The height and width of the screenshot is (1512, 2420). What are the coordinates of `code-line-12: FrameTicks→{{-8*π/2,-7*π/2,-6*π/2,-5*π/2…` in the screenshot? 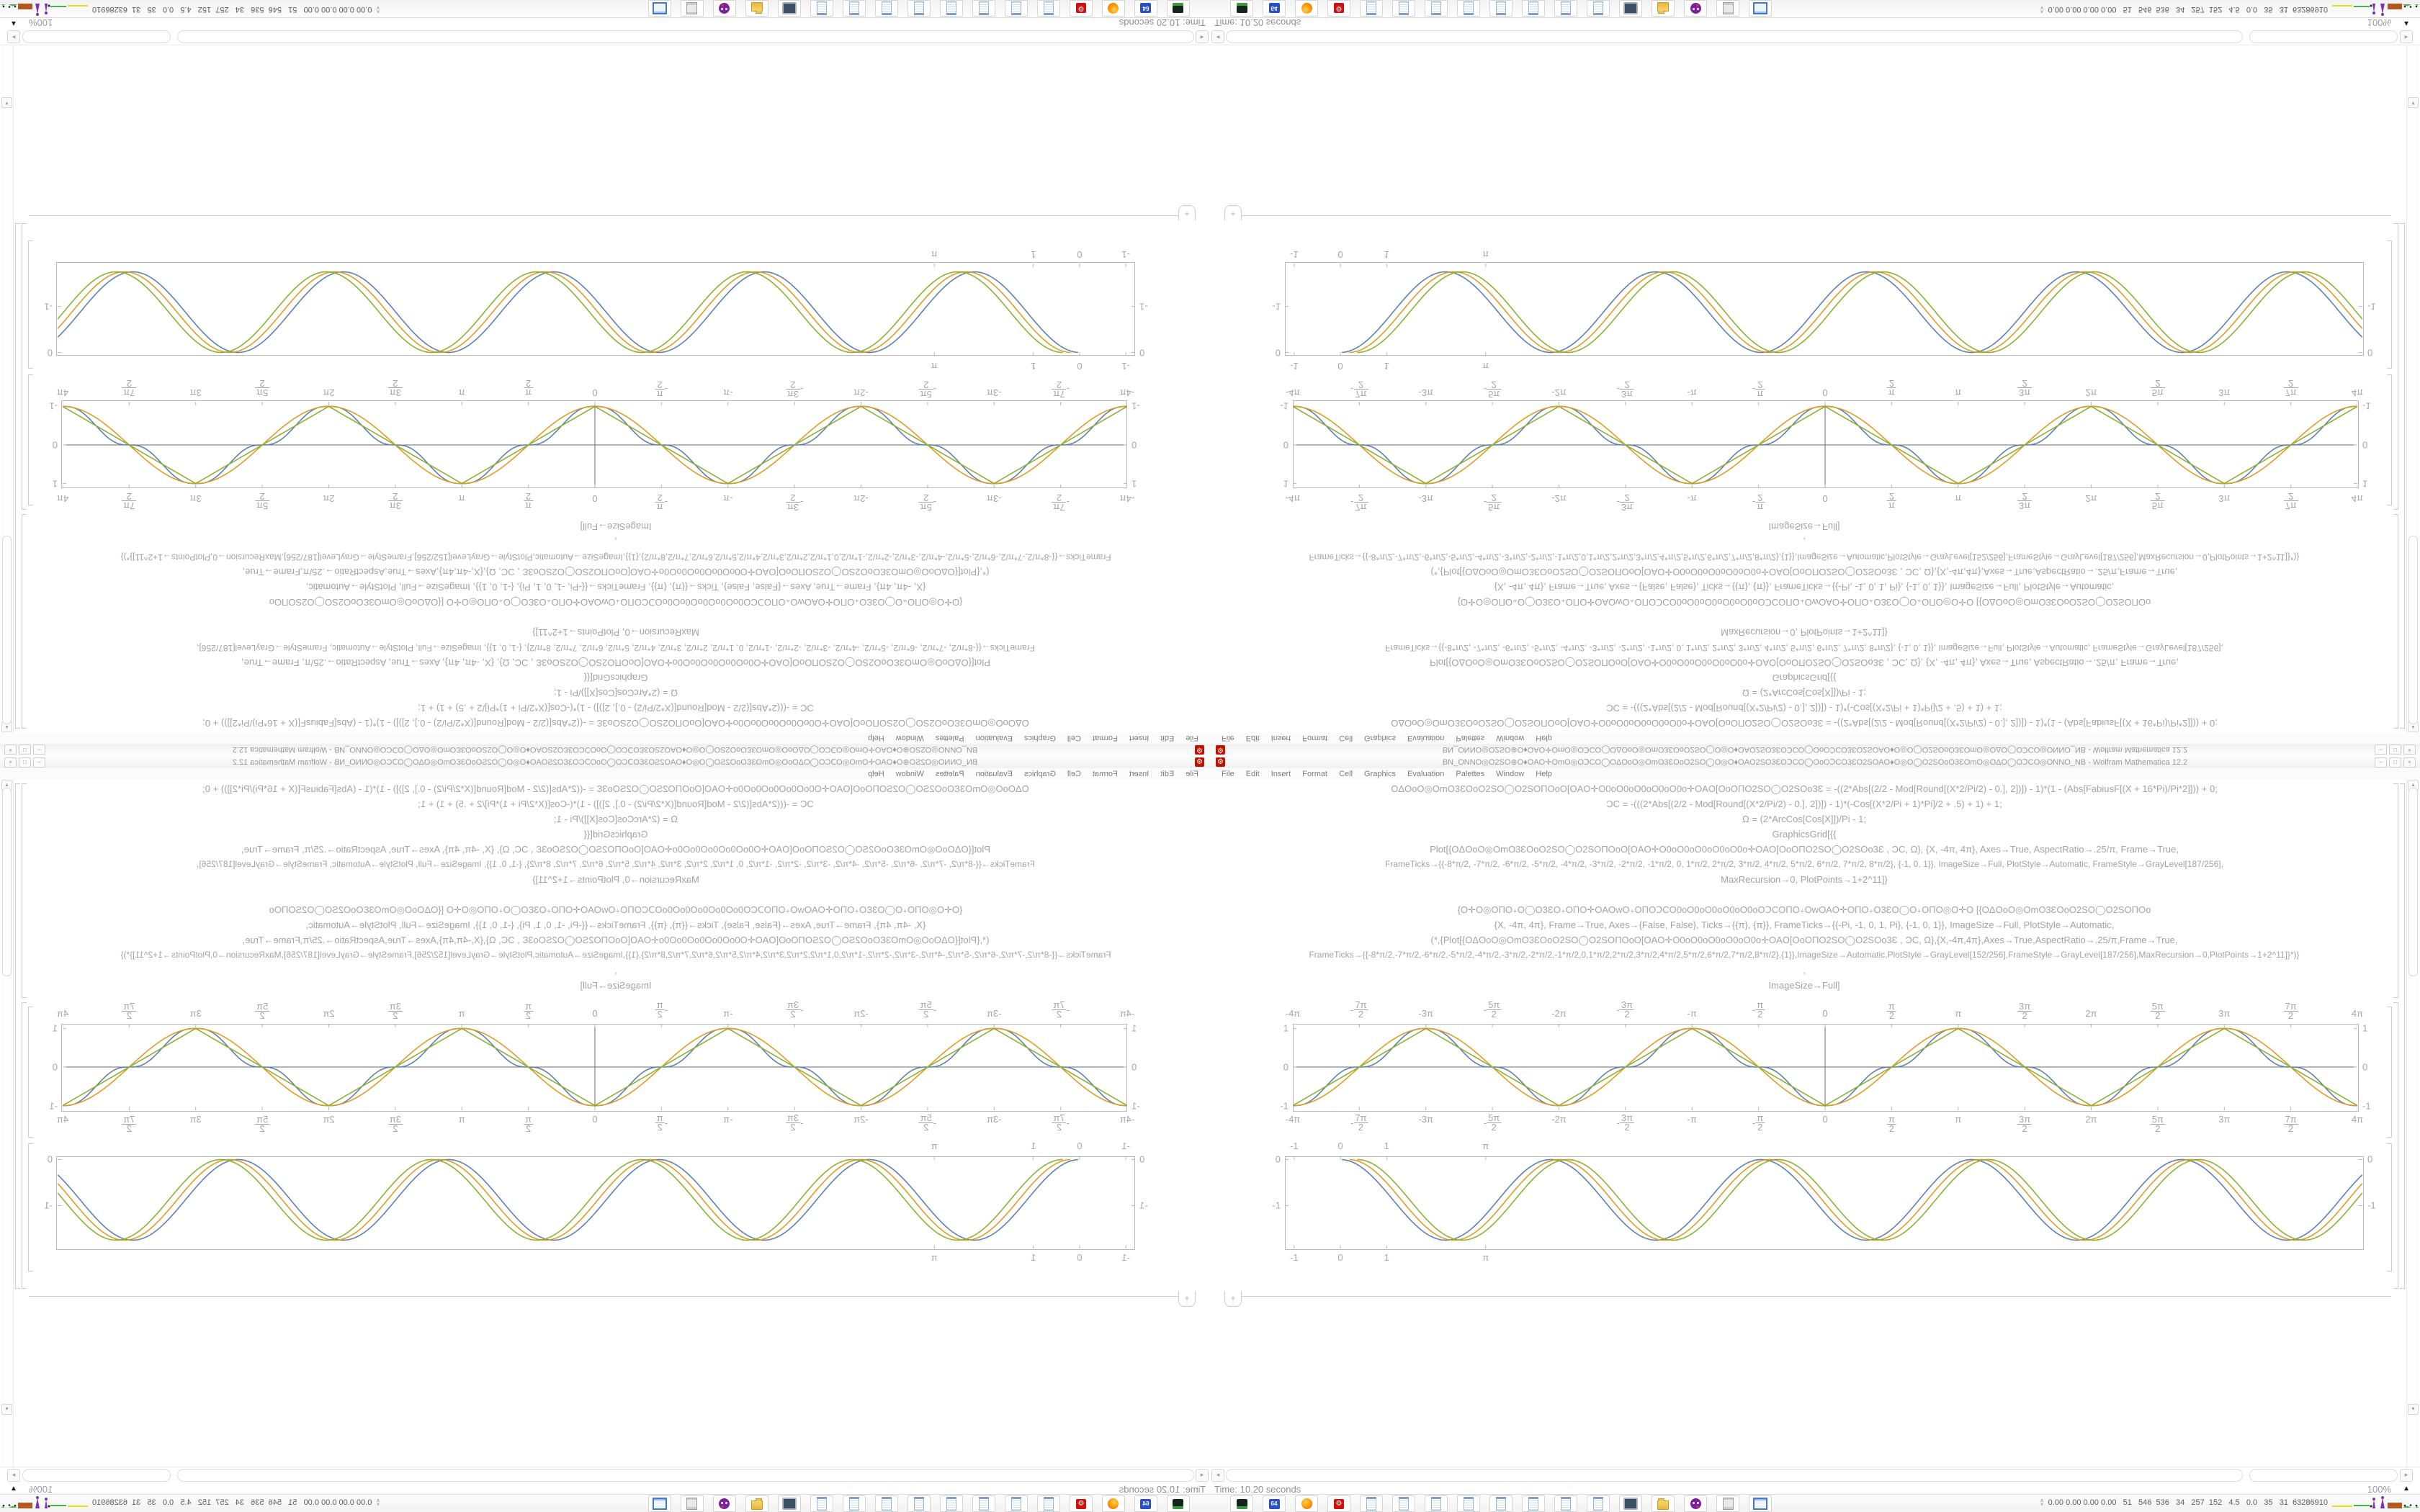 It's located at (1804, 955).